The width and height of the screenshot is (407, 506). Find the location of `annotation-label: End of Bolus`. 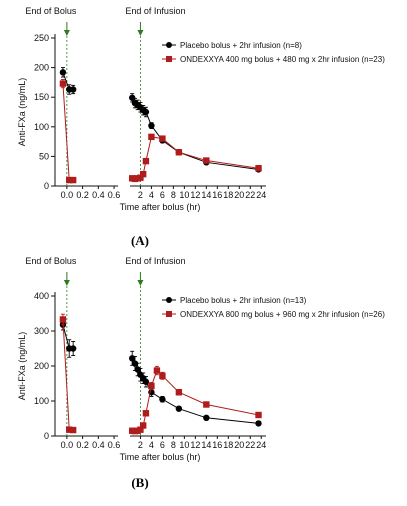

annotation-label: End of Bolus is located at coordinates (51, 11).